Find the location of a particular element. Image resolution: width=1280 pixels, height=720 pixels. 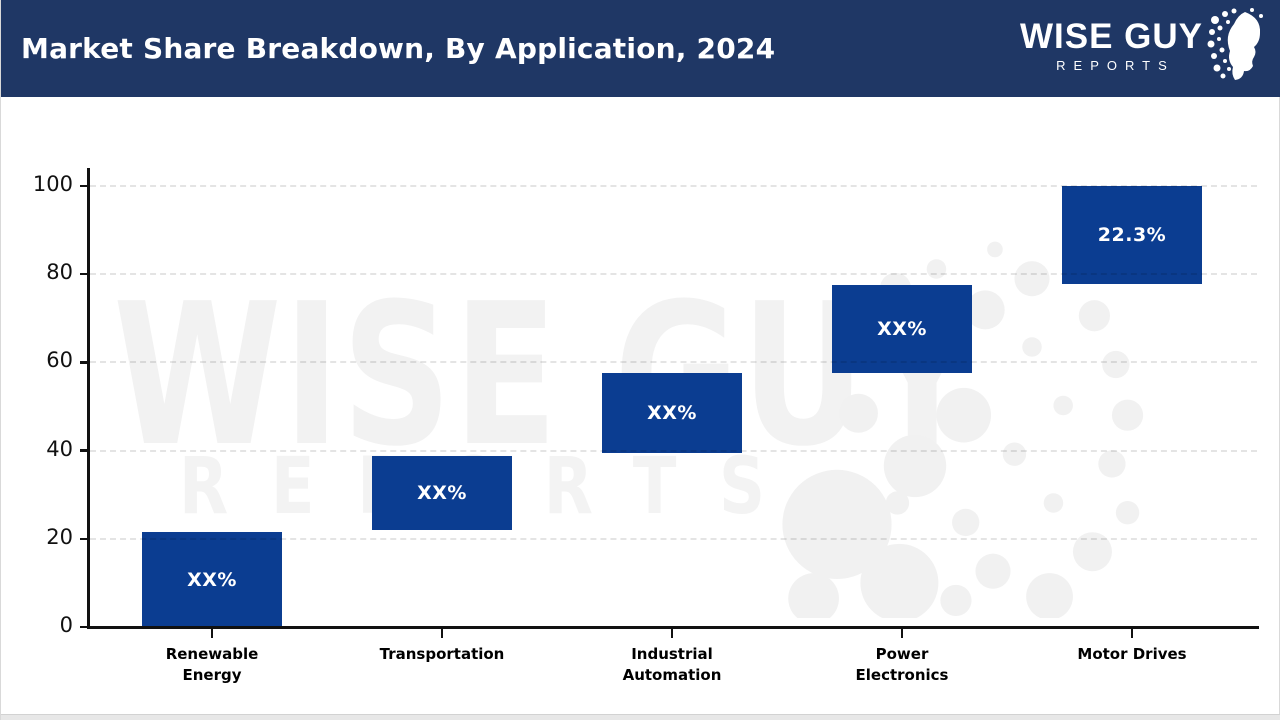

wise-guy-head-icon is located at coordinates (1235, 44).